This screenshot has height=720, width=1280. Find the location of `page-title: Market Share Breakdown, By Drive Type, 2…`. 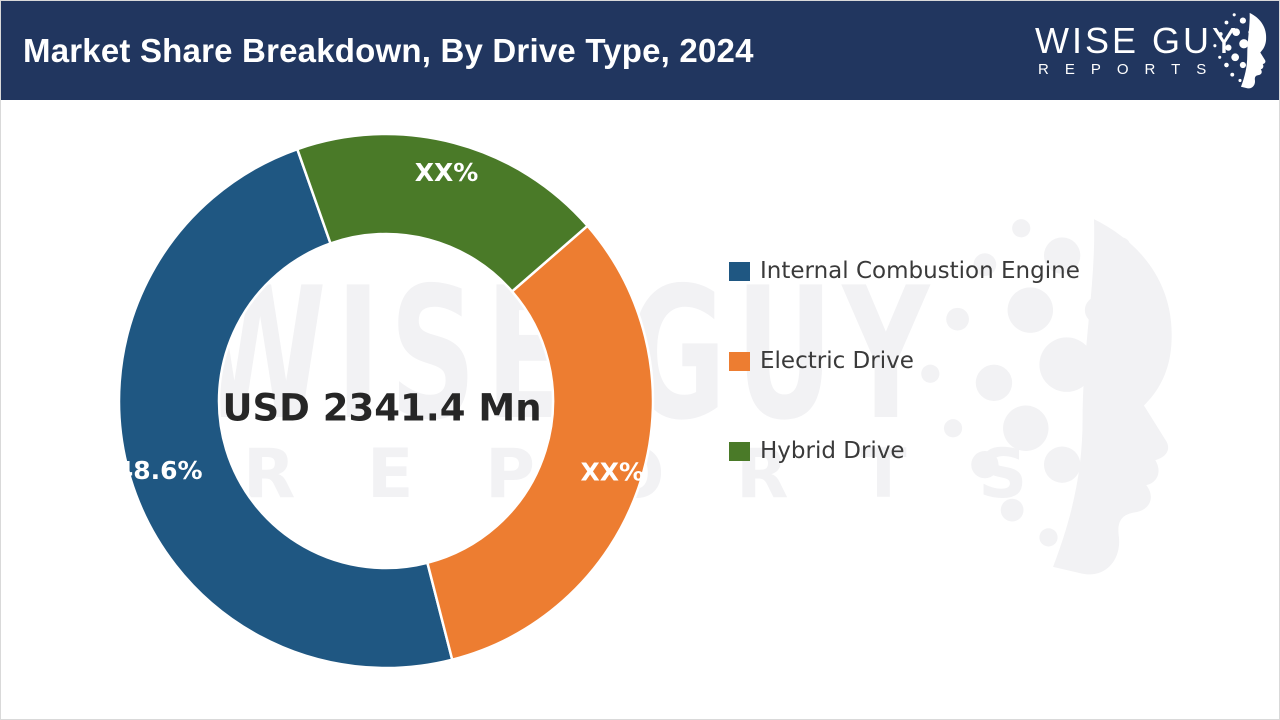

page-title: Market Share Breakdown, By Drive Type, 2… is located at coordinates (388, 50).